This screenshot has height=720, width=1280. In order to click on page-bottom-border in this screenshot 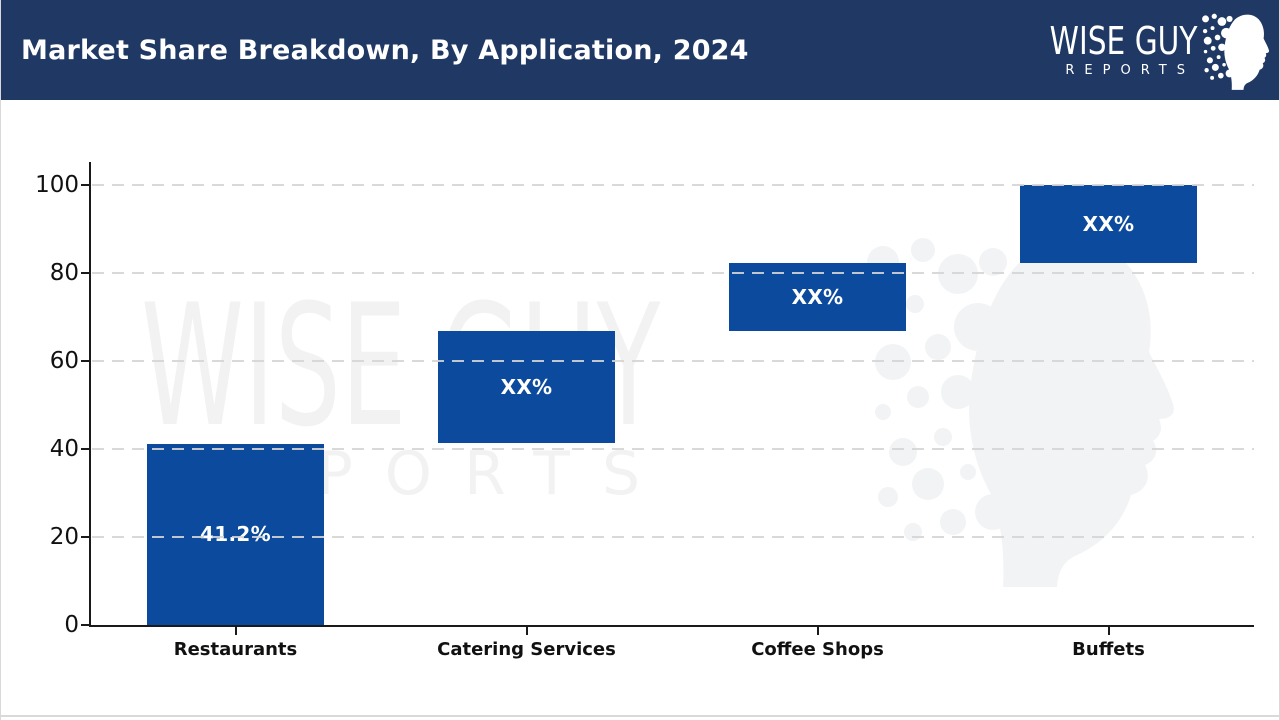, I will do `click(640, 716)`.